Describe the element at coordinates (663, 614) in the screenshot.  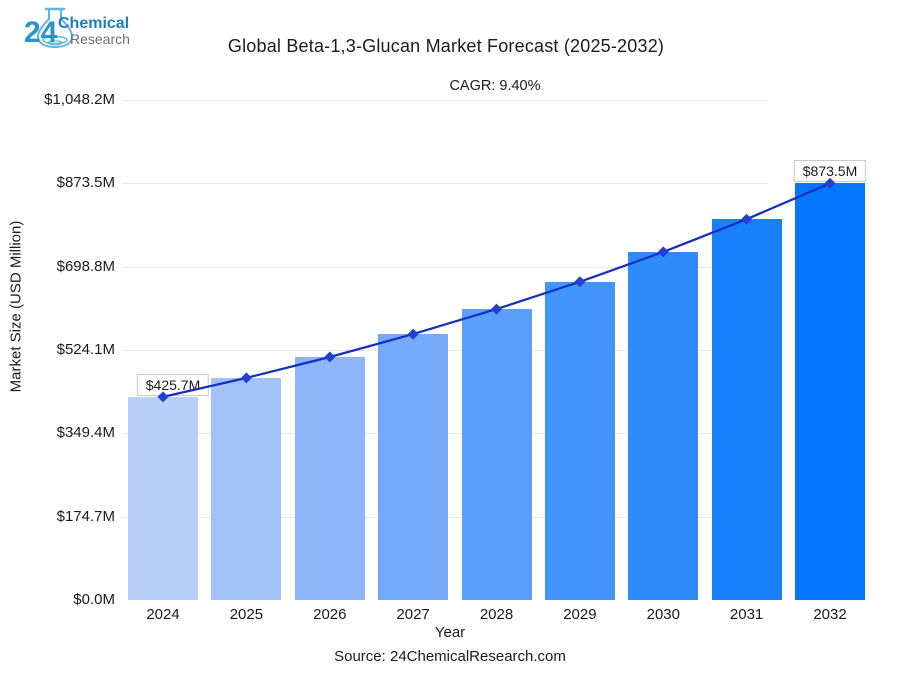
I see `x-tick-label: 2030` at that location.